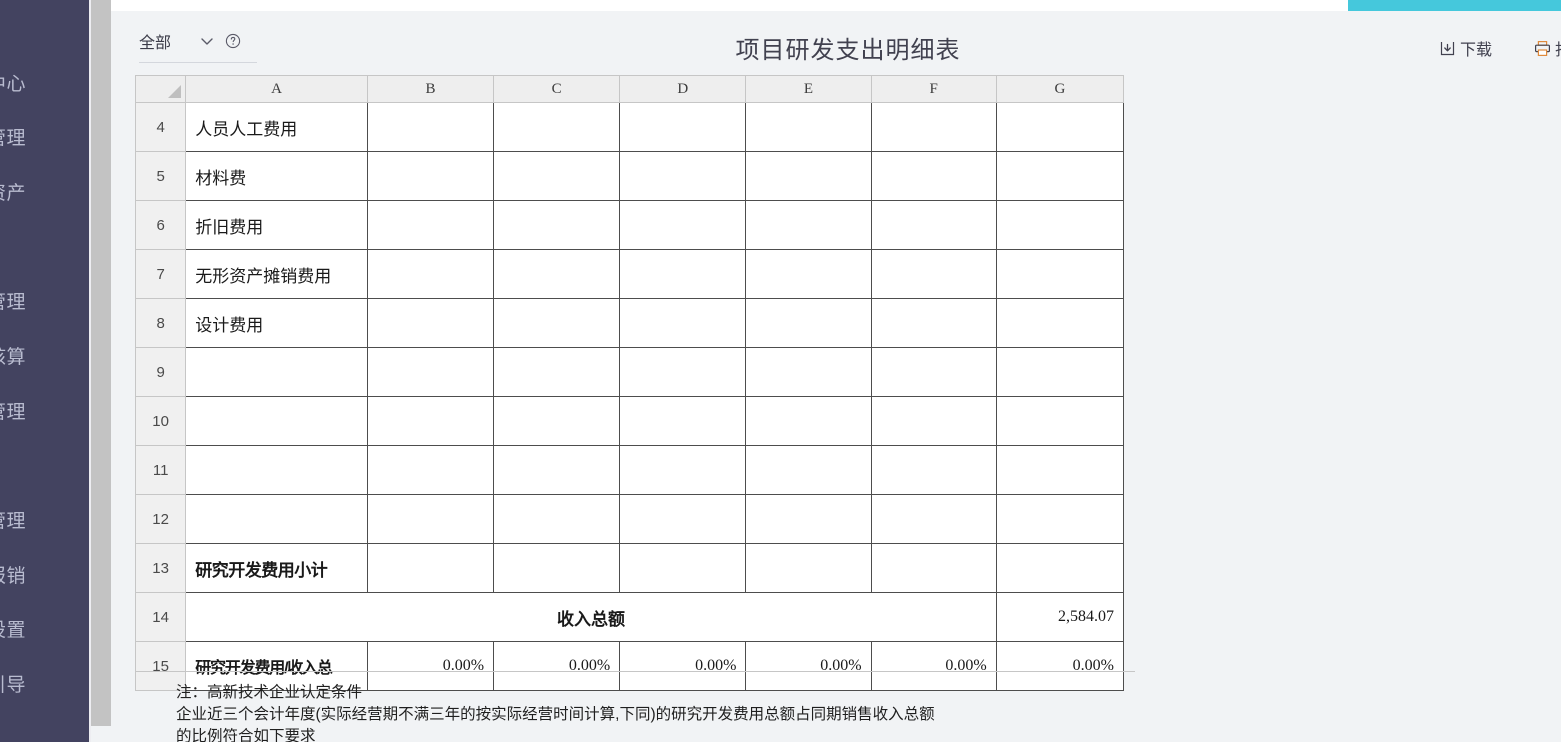 This screenshot has height=742, width=1561. I want to click on cell-f-ratio: 0.00%, so click(933, 666).